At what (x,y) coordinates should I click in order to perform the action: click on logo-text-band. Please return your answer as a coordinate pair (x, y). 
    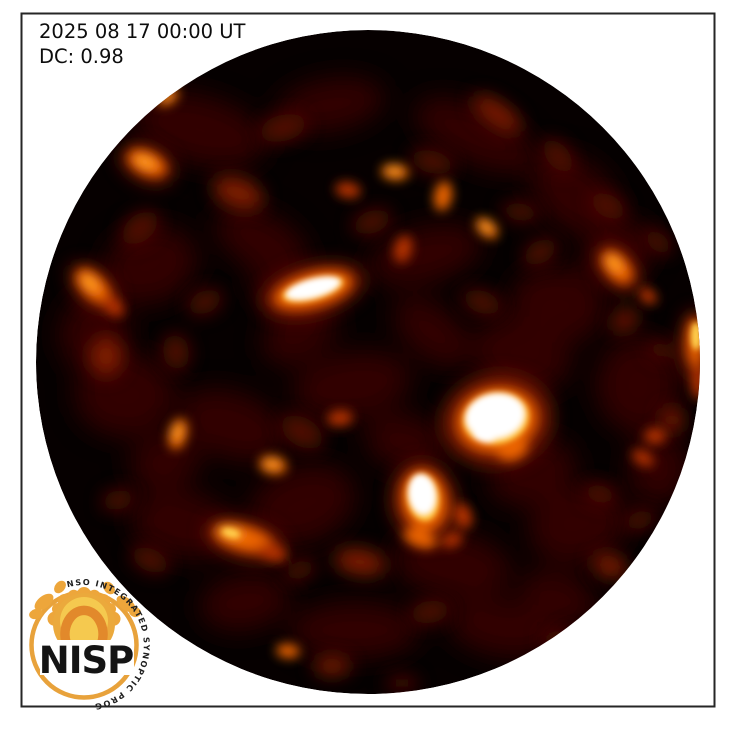
    Looking at the image, I should click on (87, 657).